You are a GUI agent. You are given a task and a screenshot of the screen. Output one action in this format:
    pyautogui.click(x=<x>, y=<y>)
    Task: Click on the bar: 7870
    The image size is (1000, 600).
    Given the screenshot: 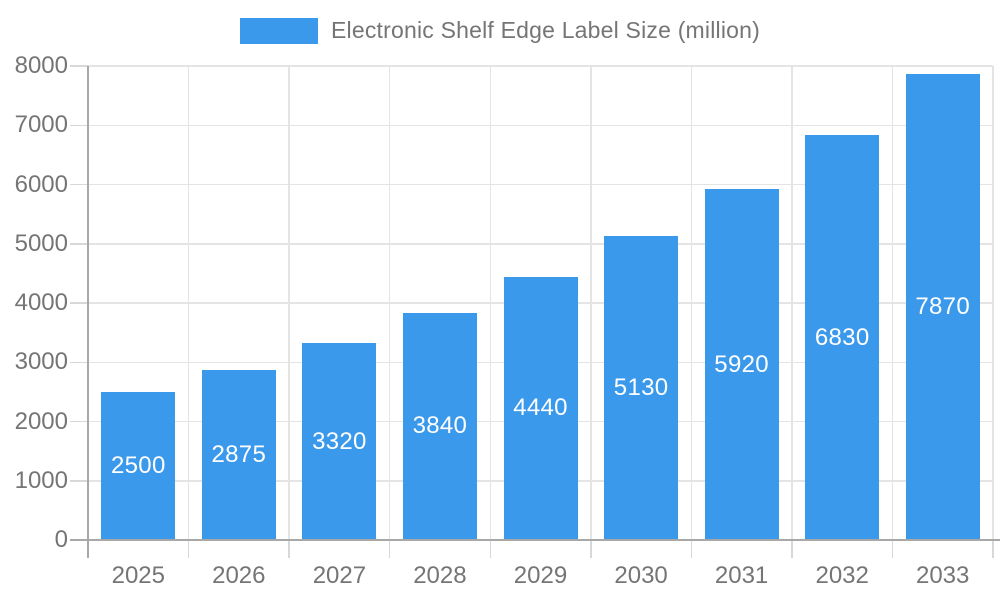 What is the action you would take?
    pyautogui.click(x=942, y=306)
    